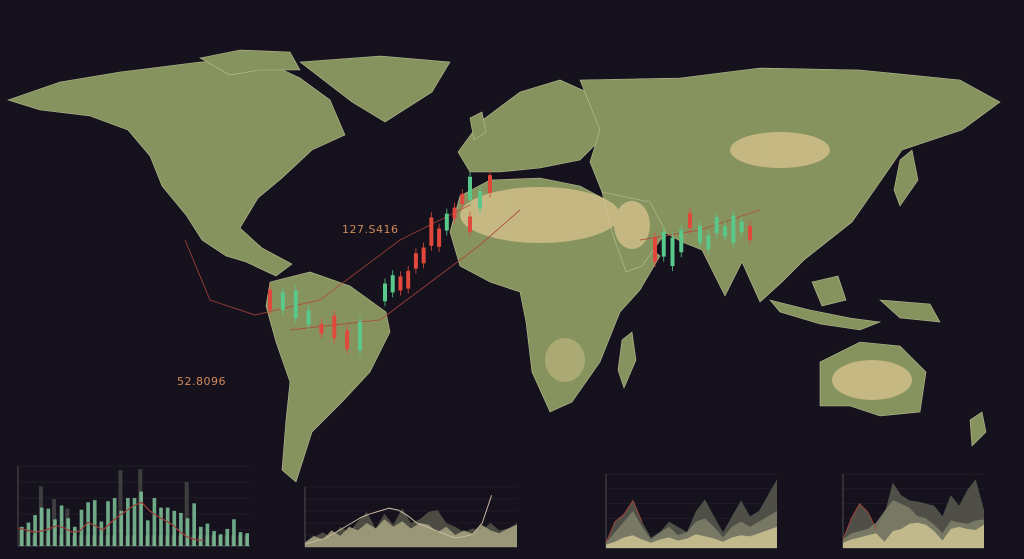  What do you see at coordinates (632, 225) in the screenshot?
I see `arabian-desert` at bounding box center [632, 225].